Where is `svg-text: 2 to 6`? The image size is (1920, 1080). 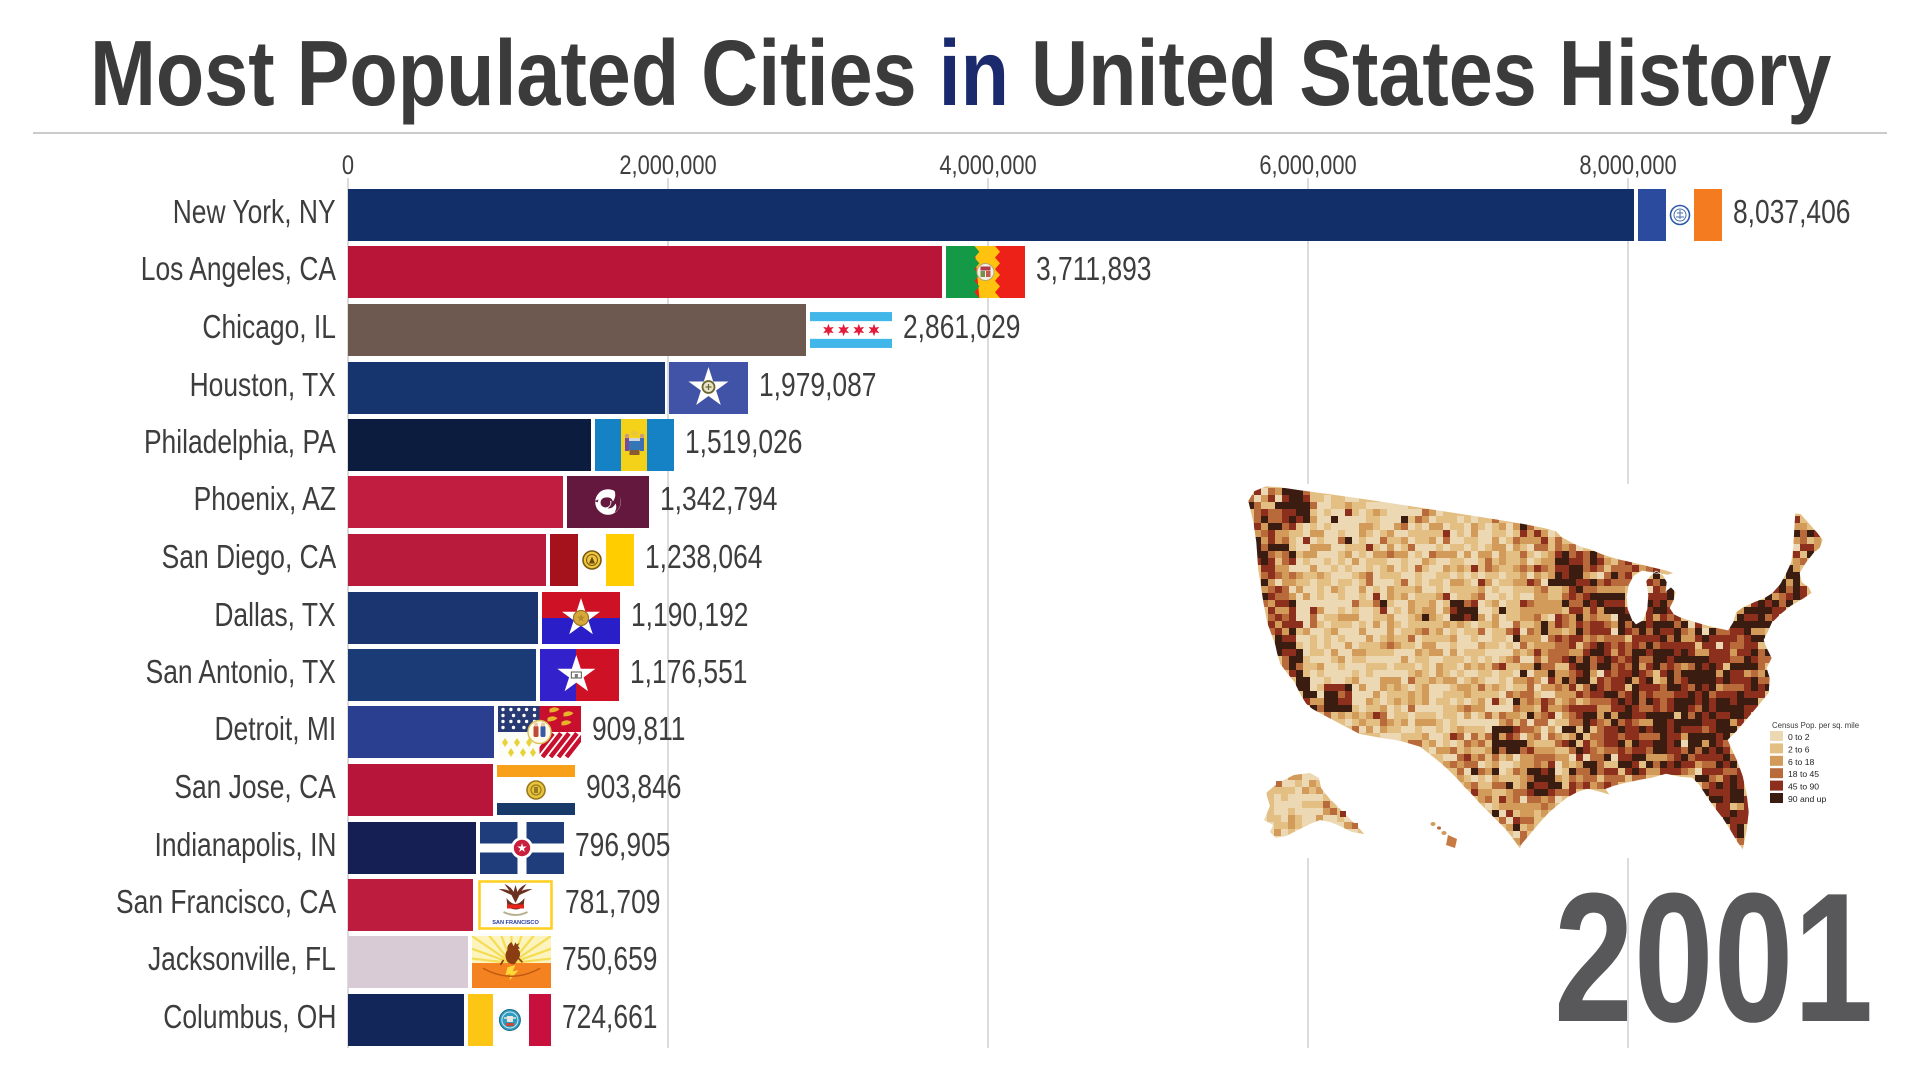
svg-text: 2 to 6 is located at coordinates (1799, 749).